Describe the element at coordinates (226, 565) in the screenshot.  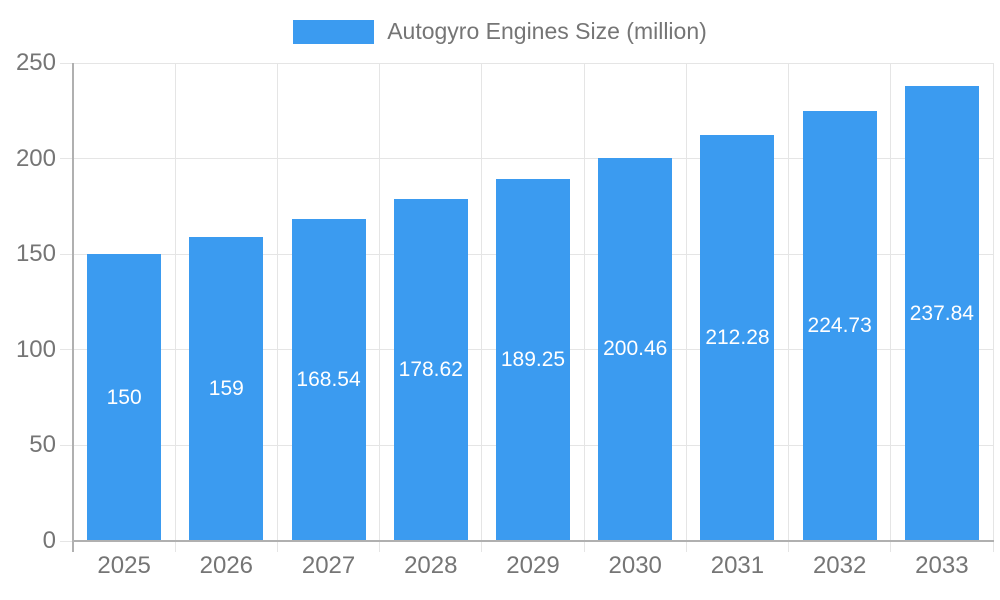
I see `x-tick-label: 2026` at that location.